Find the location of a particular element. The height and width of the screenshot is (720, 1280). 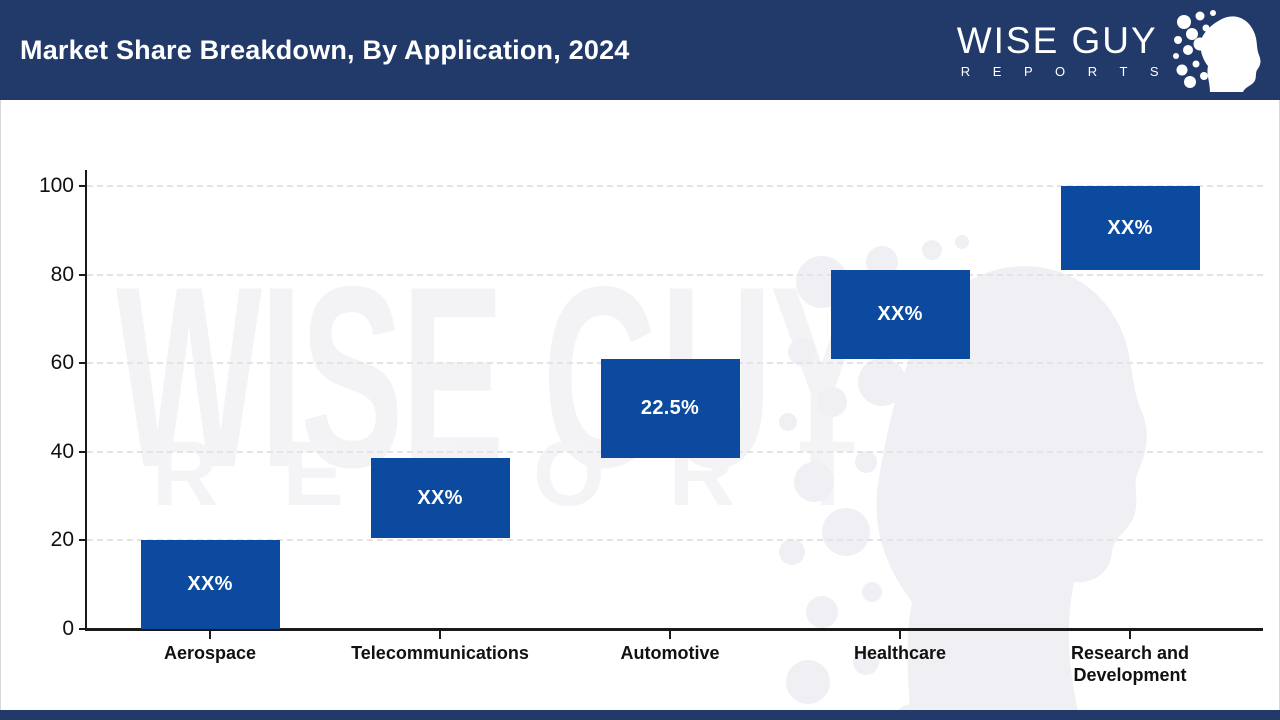

brand-head-icon is located at coordinates (1217, 51).